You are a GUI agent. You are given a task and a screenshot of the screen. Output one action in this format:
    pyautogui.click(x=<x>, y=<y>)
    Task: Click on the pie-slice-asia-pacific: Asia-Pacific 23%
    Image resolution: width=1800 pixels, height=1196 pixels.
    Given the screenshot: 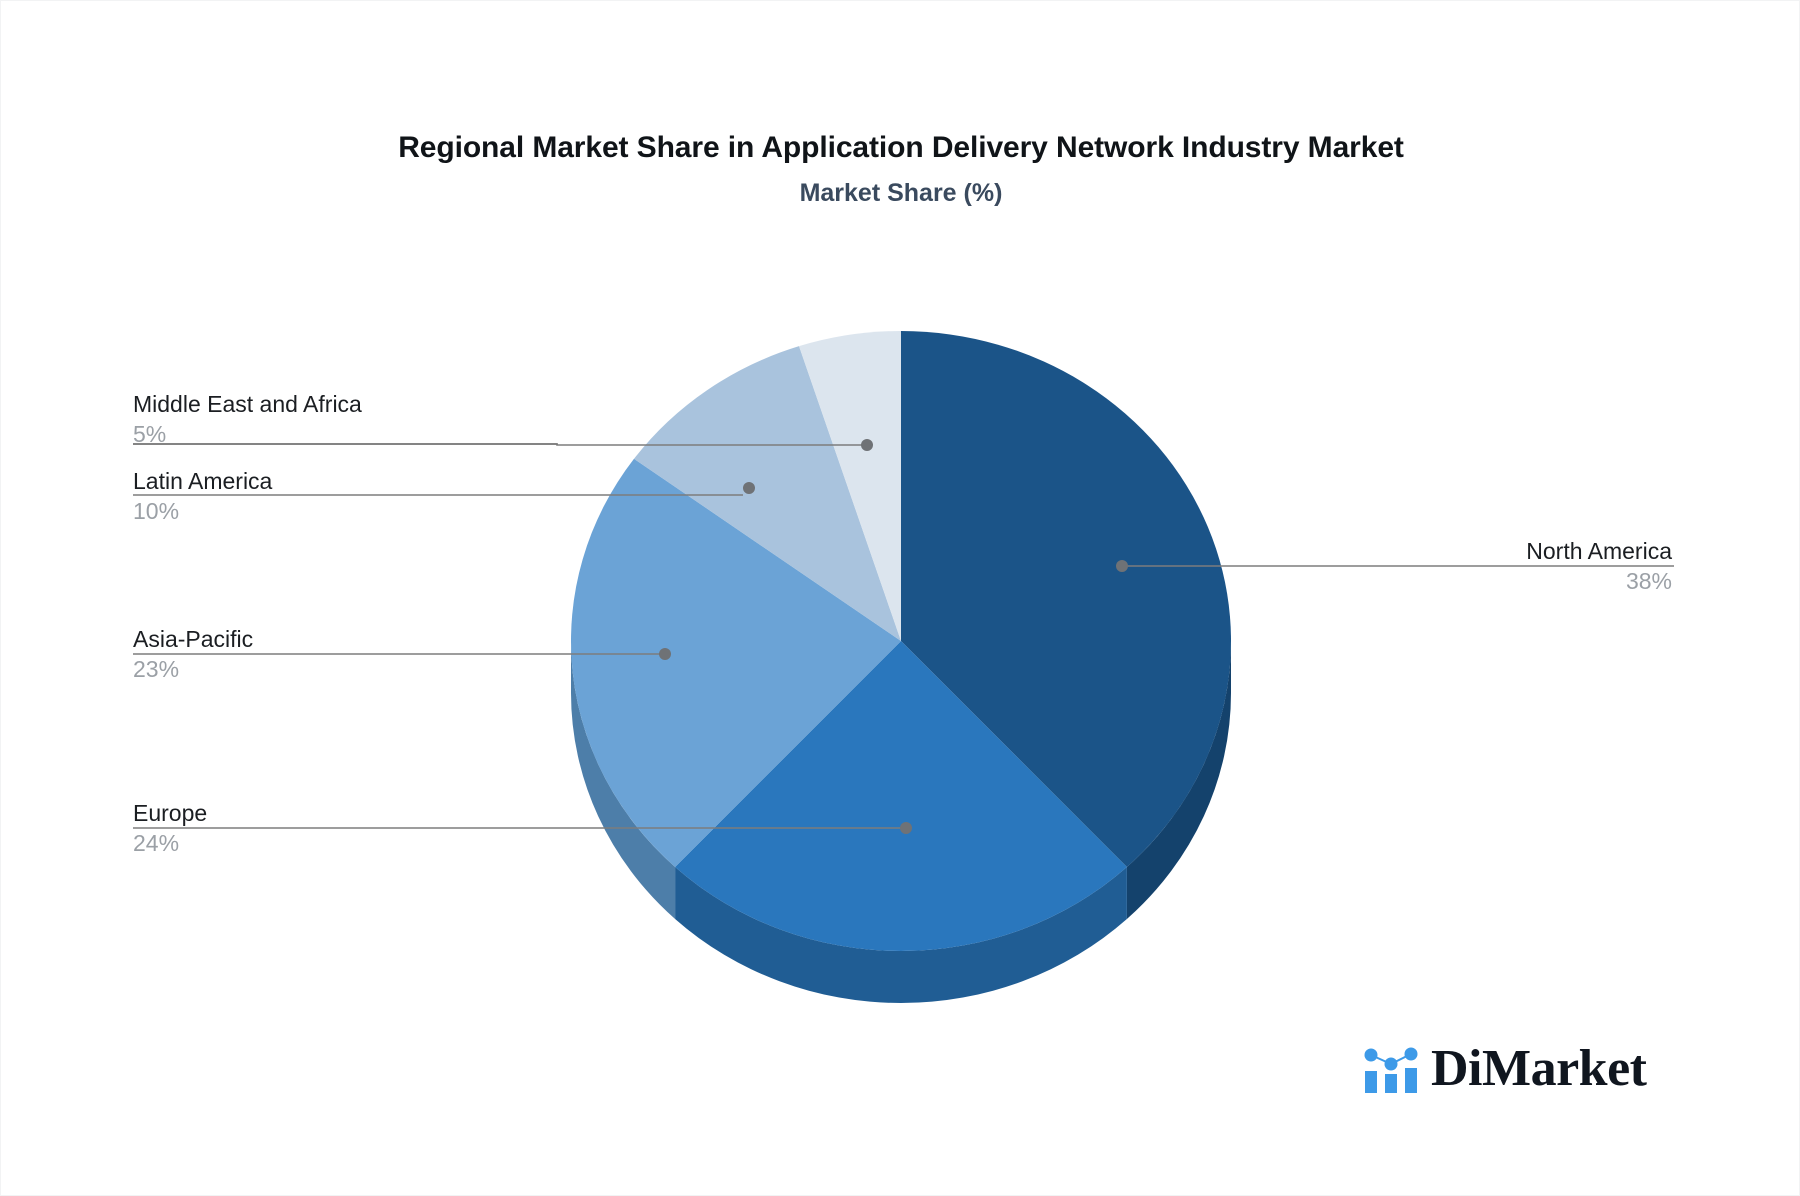 What is the action you would take?
    pyautogui.click(x=736, y=662)
    